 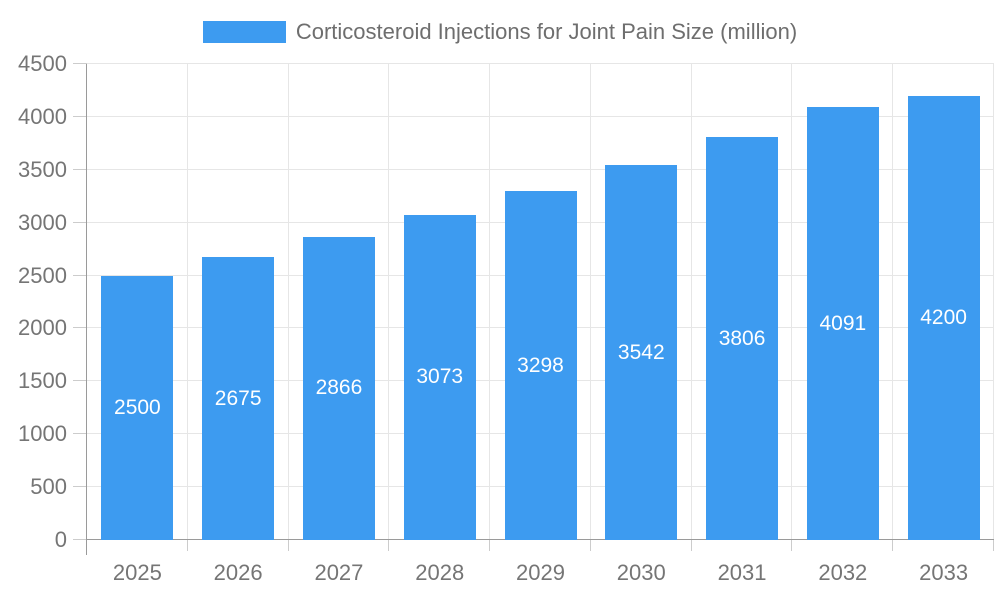 What do you see at coordinates (742, 572) in the screenshot?
I see `x-axis-tick-label: 2031` at bounding box center [742, 572].